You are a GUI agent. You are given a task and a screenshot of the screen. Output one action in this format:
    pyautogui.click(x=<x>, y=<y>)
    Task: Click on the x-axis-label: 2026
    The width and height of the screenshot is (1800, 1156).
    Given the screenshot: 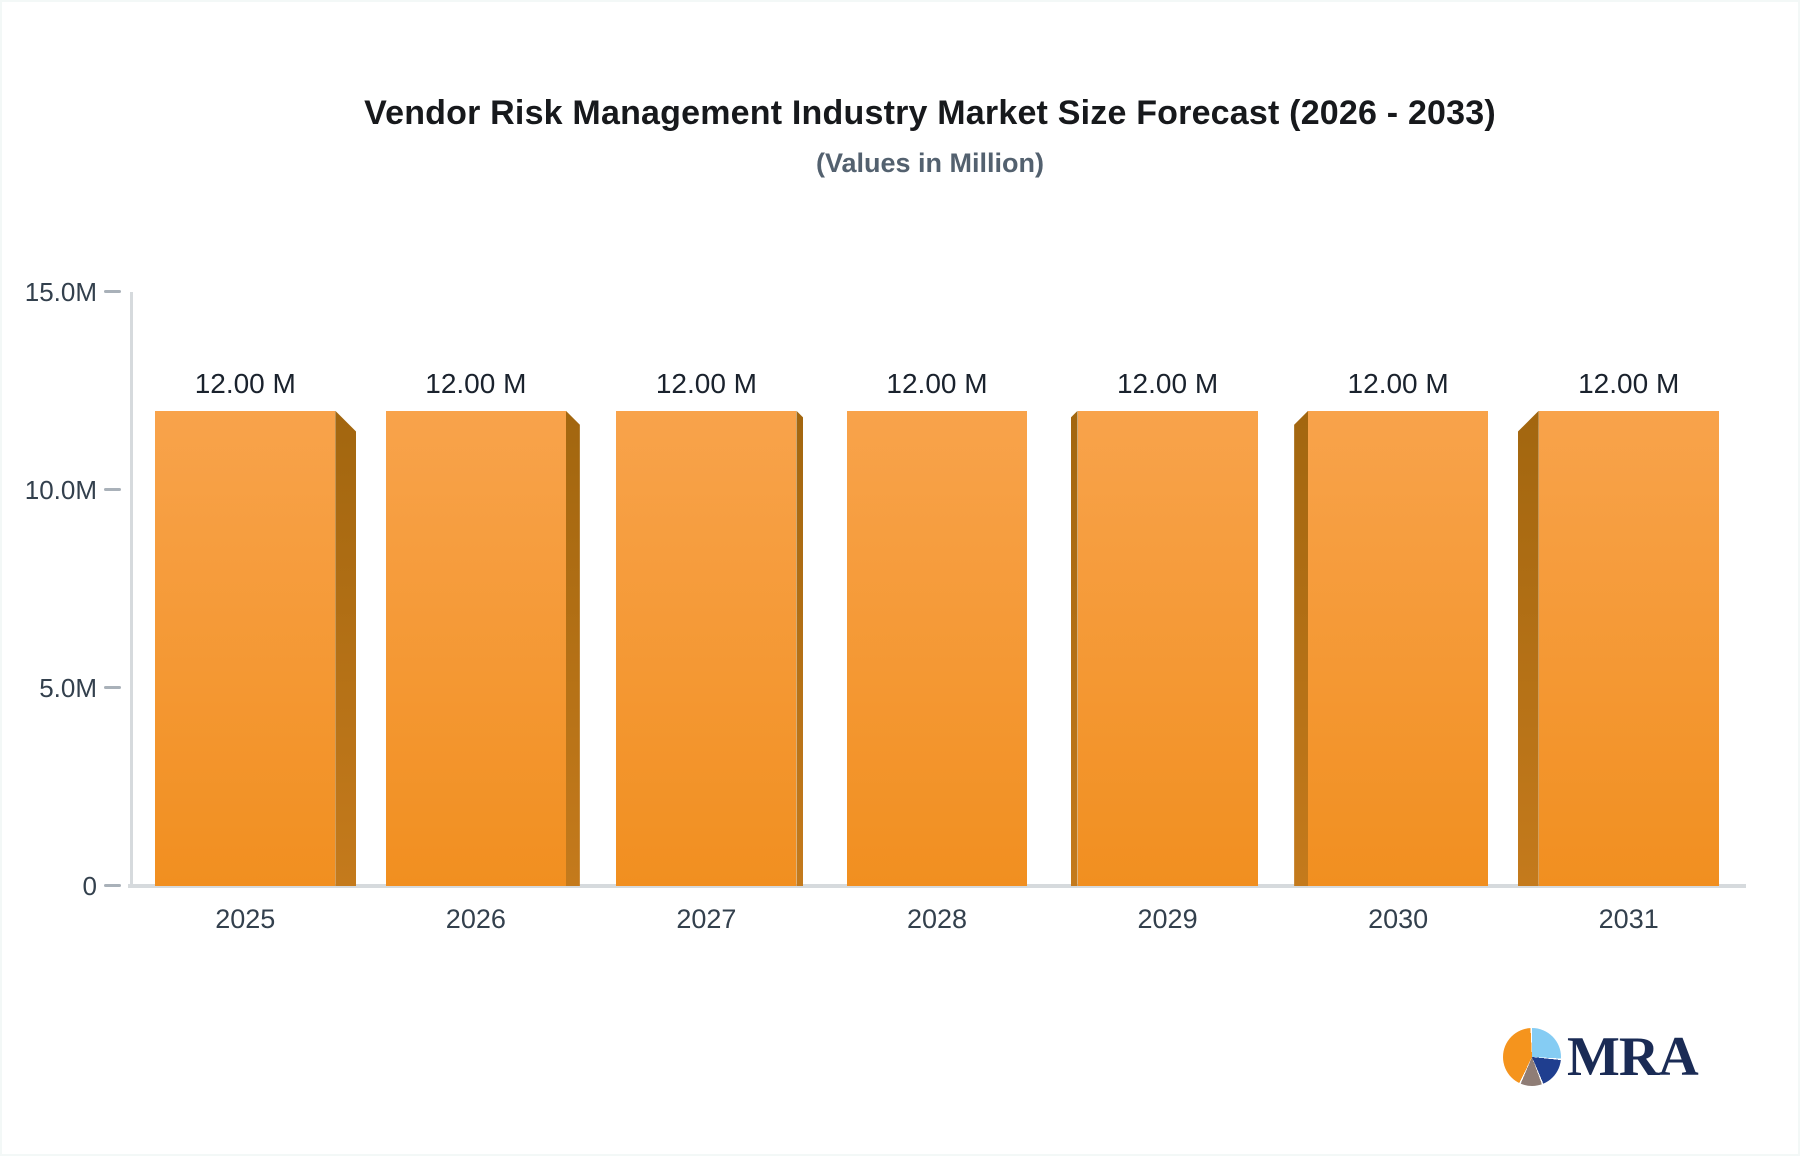 What is the action you would take?
    pyautogui.click(x=475, y=919)
    